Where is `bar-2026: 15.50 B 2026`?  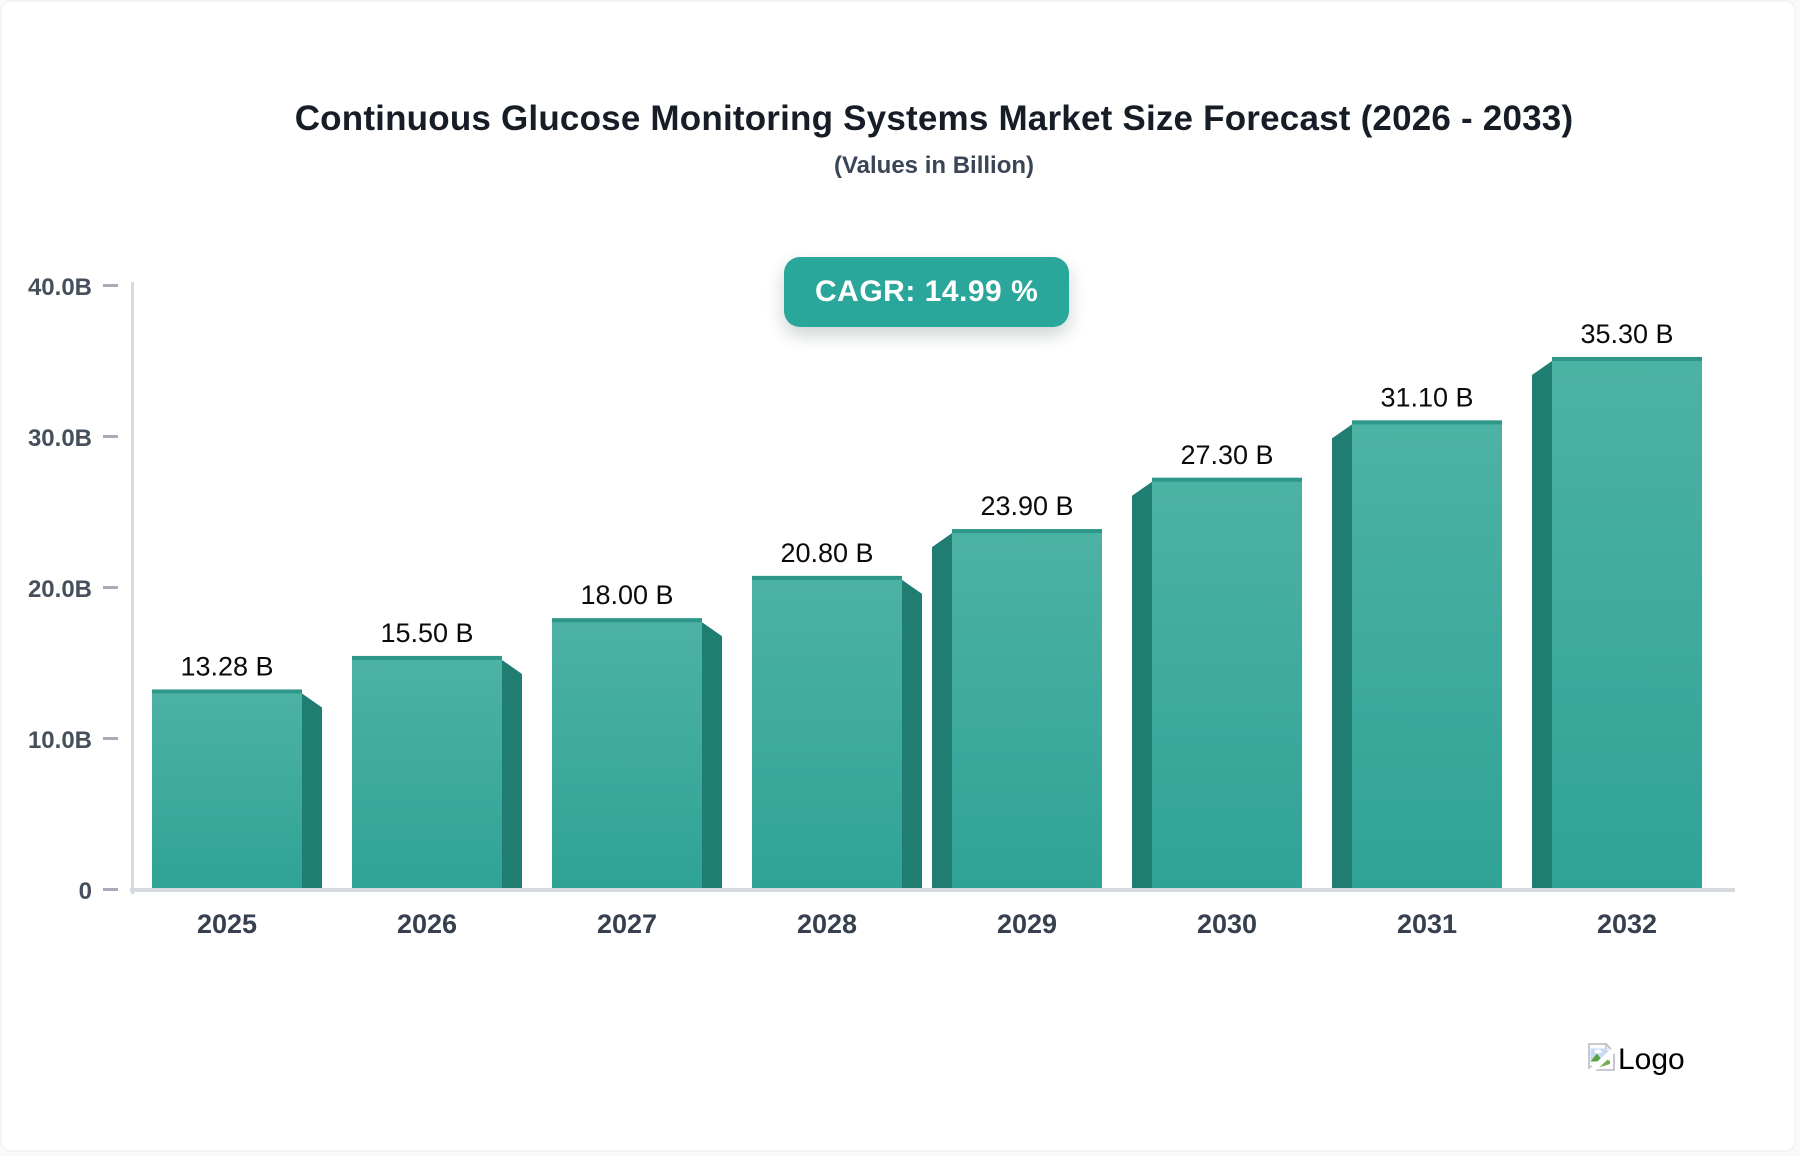
bar-2026: 15.50 B 2026 is located at coordinates (437, 778).